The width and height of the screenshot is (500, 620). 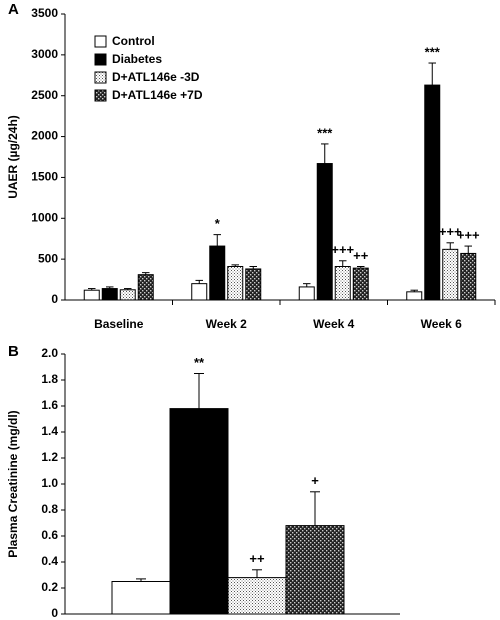 What do you see at coordinates (44, 13) in the screenshot?
I see `y-tick-label: 3500` at bounding box center [44, 13].